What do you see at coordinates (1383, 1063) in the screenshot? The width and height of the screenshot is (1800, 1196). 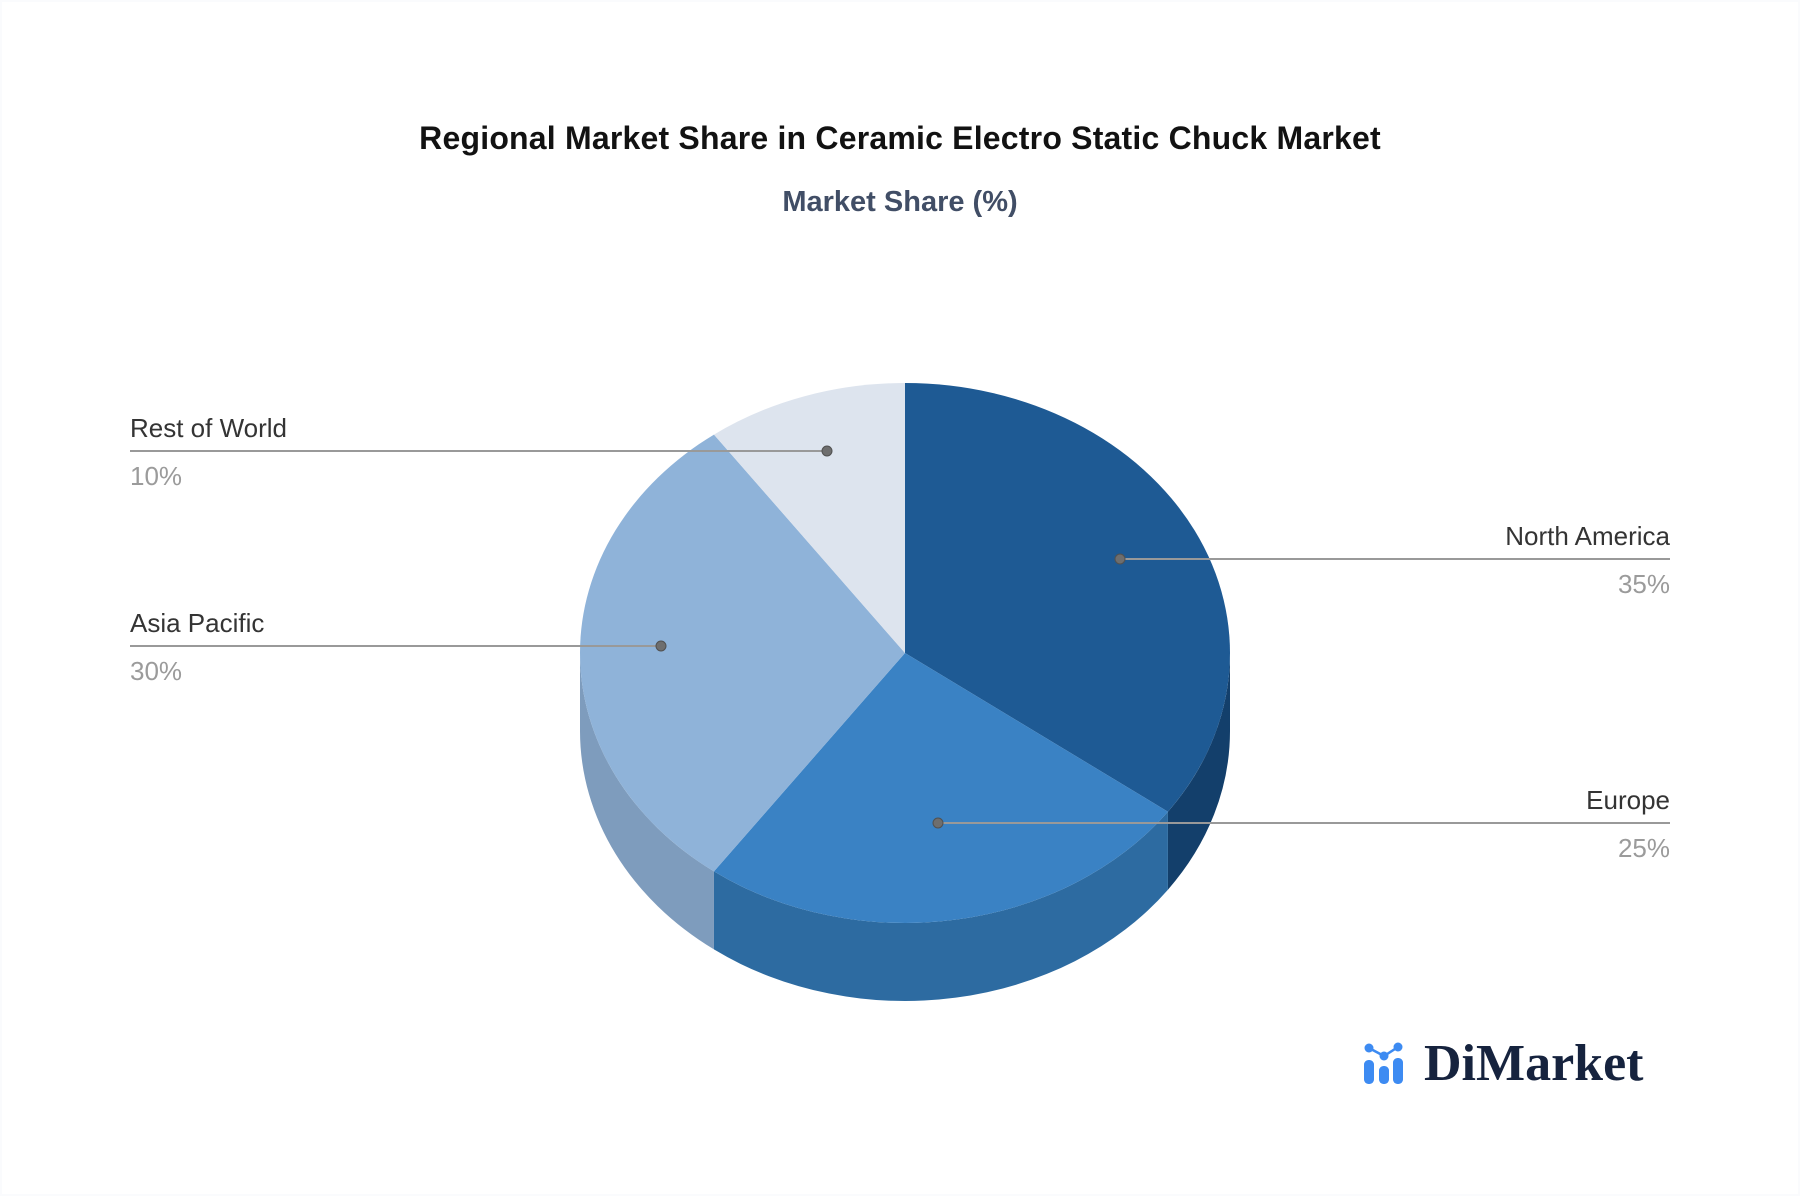 I see `bar-line-chart-icon` at bounding box center [1383, 1063].